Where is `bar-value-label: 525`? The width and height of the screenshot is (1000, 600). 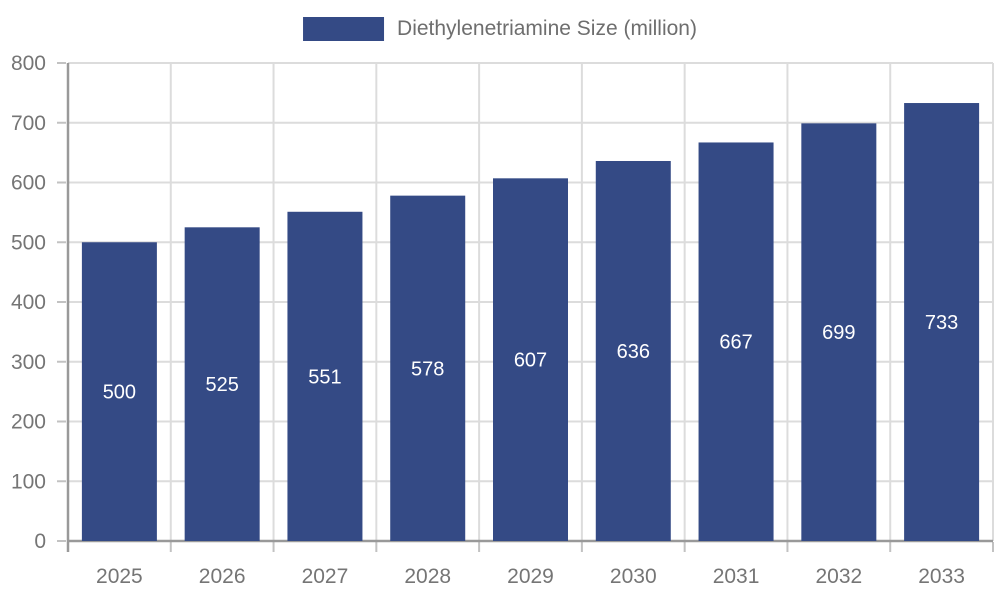
bar-value-label: 525 is located at coordinates (221, 385).